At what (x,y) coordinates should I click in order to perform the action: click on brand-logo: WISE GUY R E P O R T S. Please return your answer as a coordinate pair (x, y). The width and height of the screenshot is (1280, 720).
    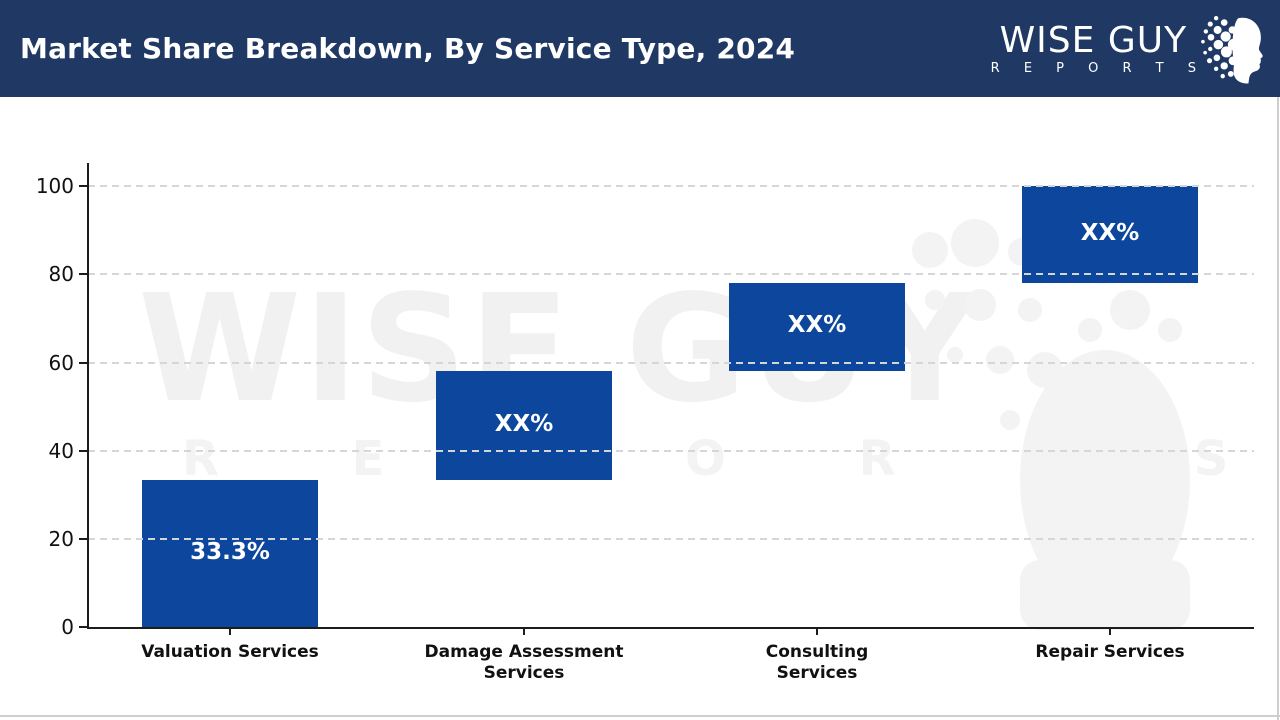
    Looking at the image, I should click on (1128, 49).